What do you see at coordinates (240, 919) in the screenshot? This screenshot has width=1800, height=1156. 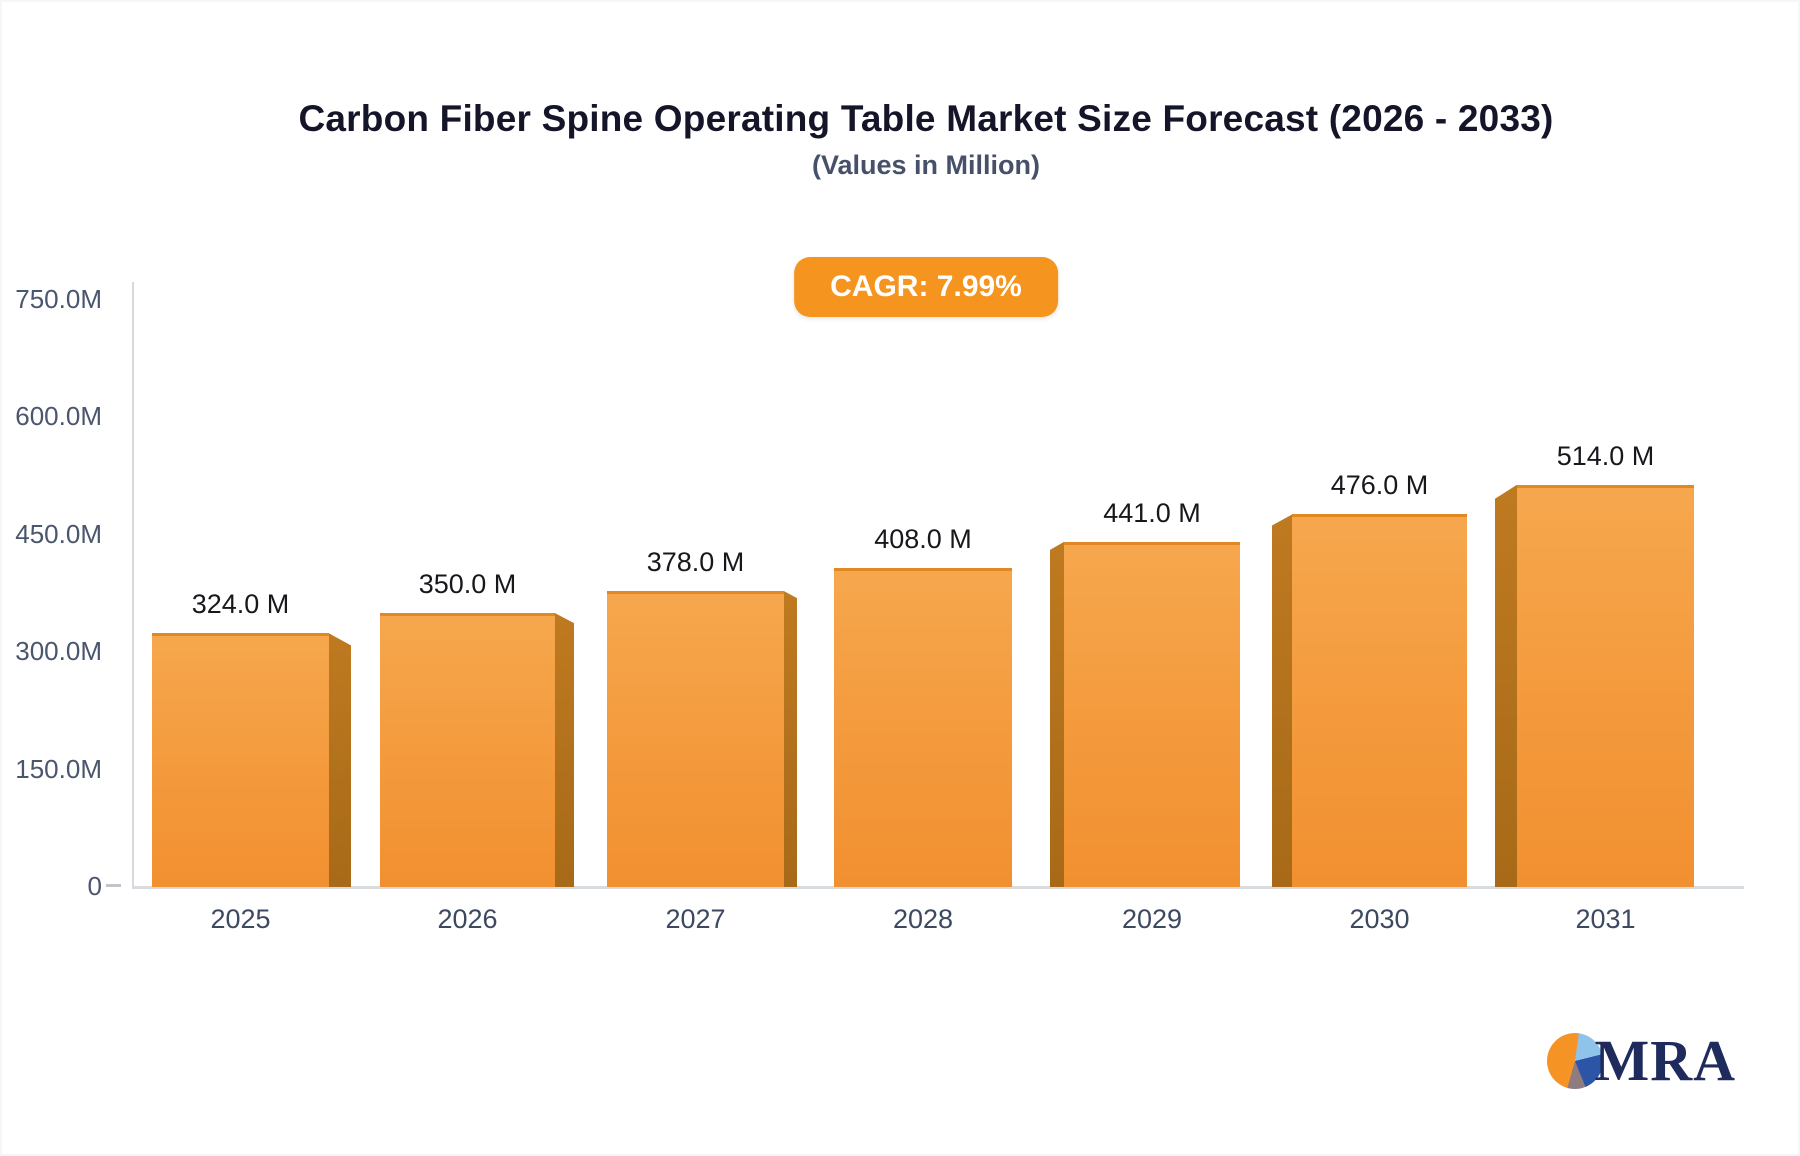 I see `x-tick-label: 2025` at bounding box center [240, 919].